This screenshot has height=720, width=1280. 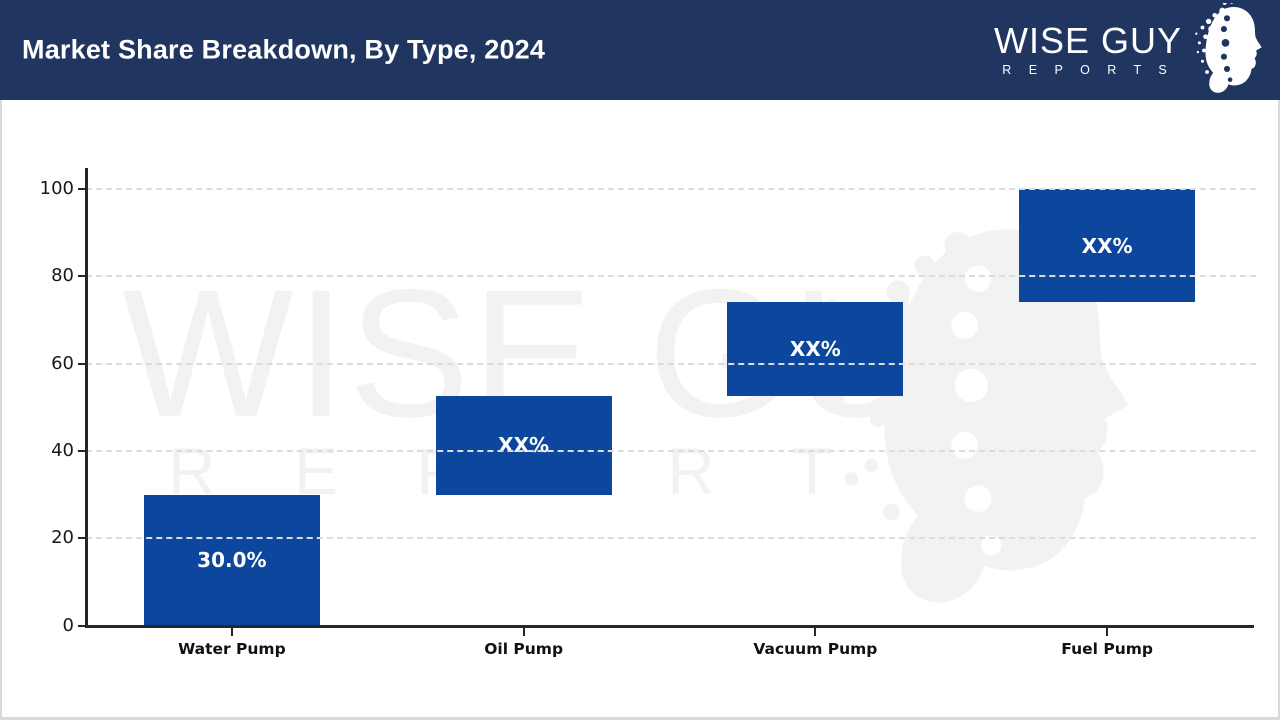 I want to click on wiseguy-head-icon, so click(x=1228, y=48).